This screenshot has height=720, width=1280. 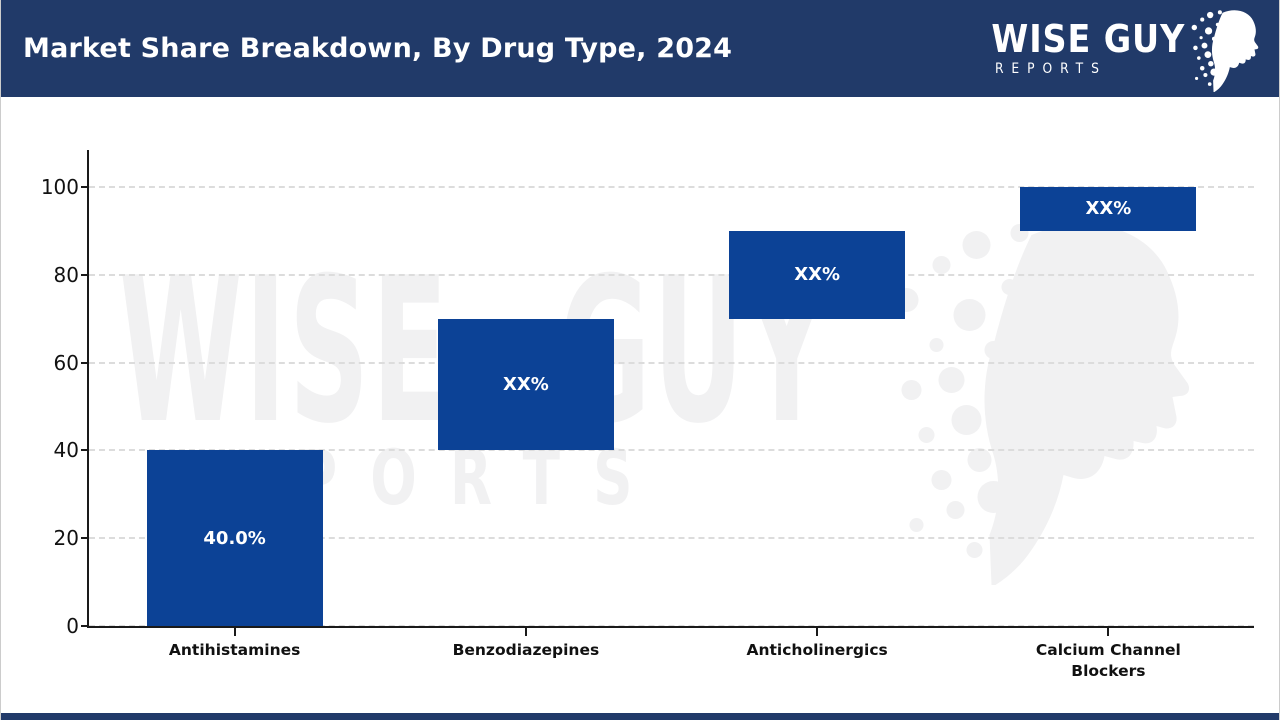 I want to click on x-axis, so click(x=670, y=627).